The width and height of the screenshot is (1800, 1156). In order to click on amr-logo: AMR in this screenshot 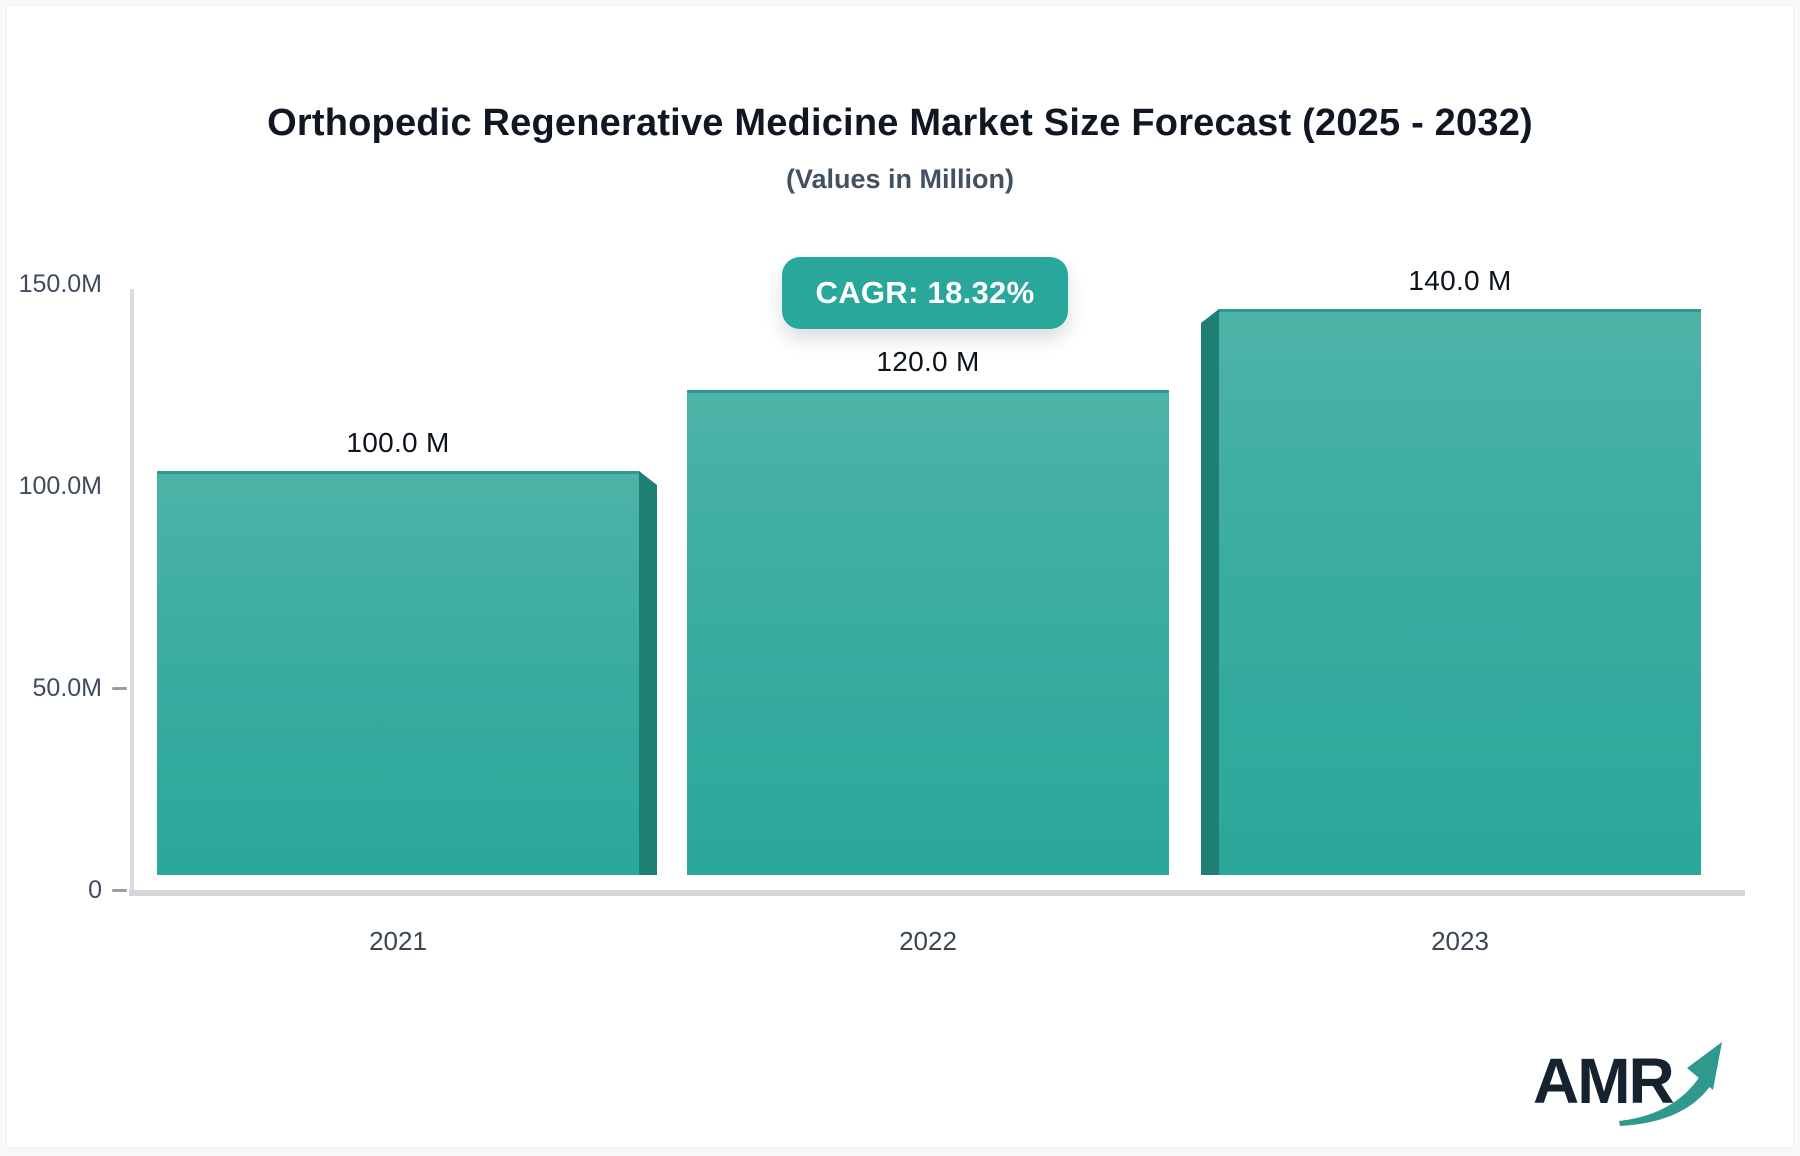, I will do `click(1648, 1091)`.